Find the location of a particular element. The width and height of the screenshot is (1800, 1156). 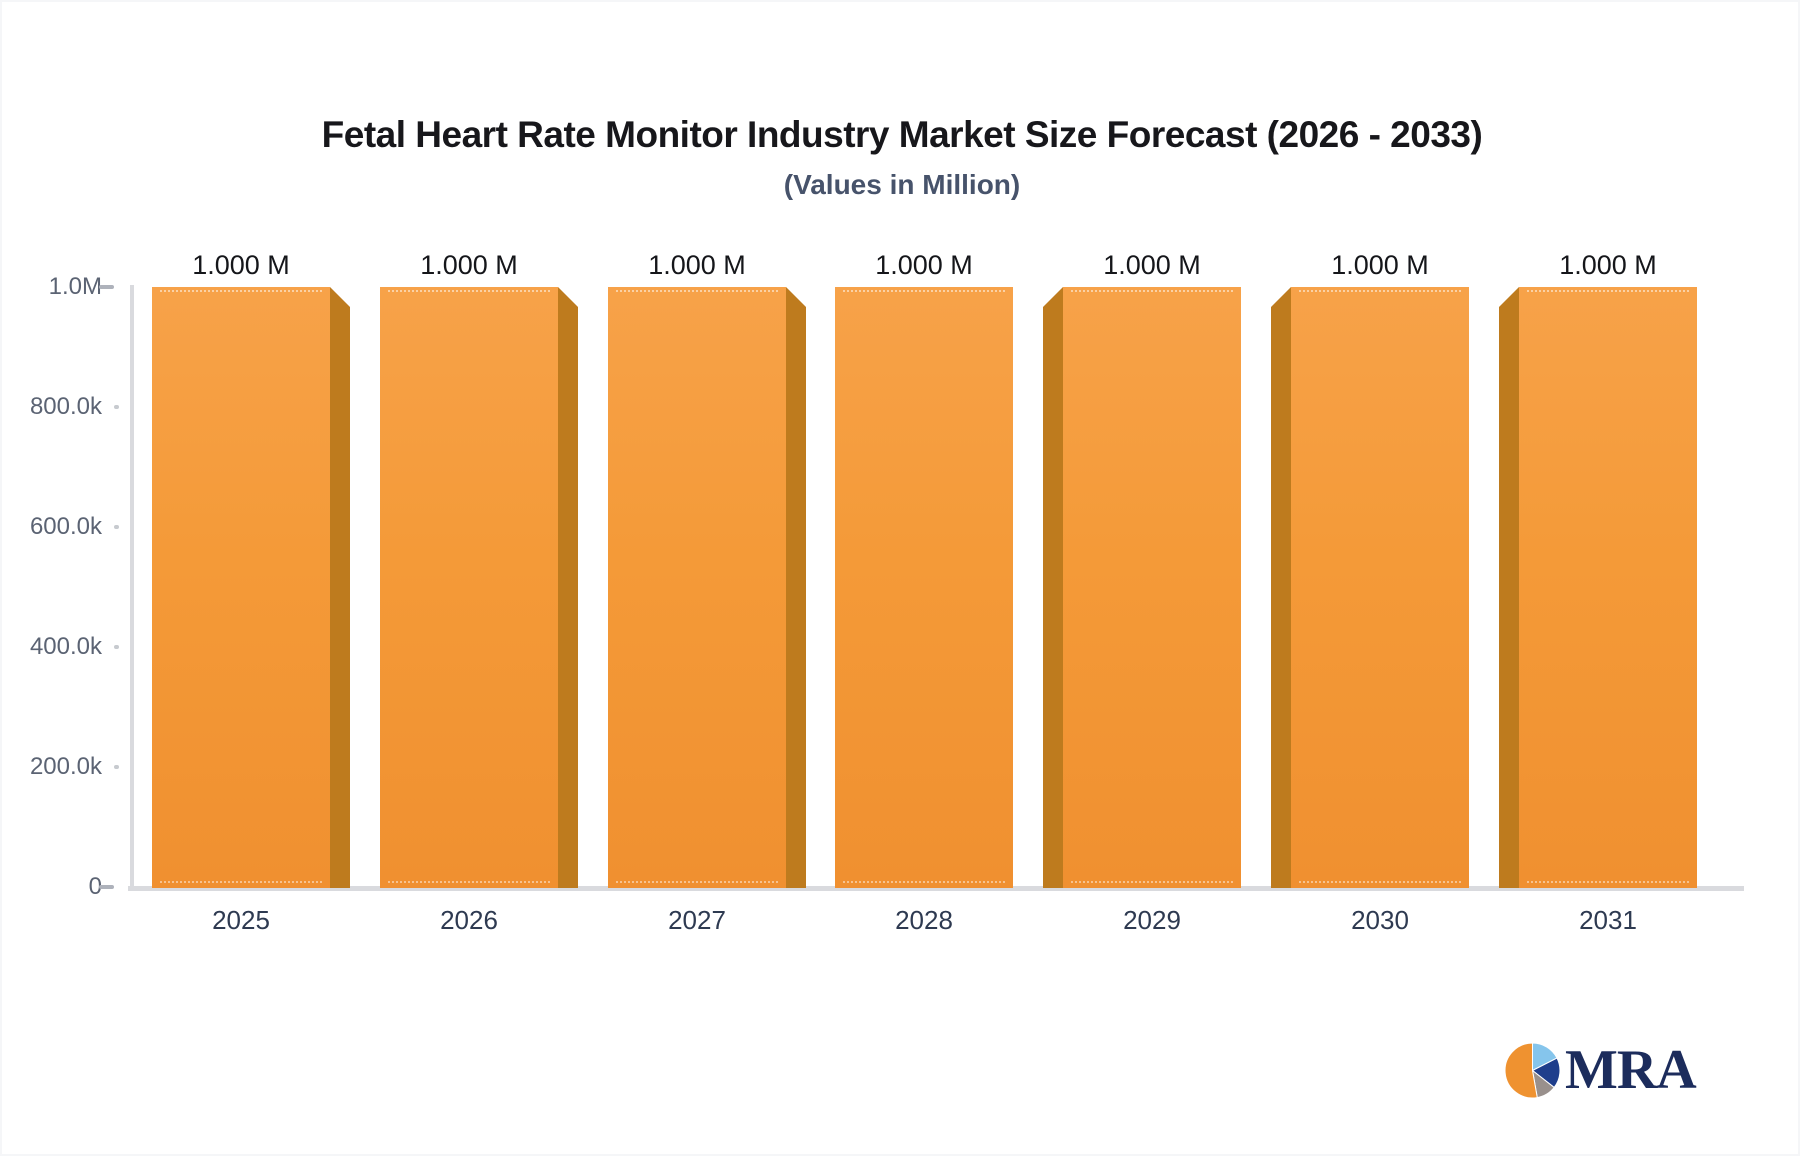

y-axis-label: 600.0k is located at coordinates (65, 526).